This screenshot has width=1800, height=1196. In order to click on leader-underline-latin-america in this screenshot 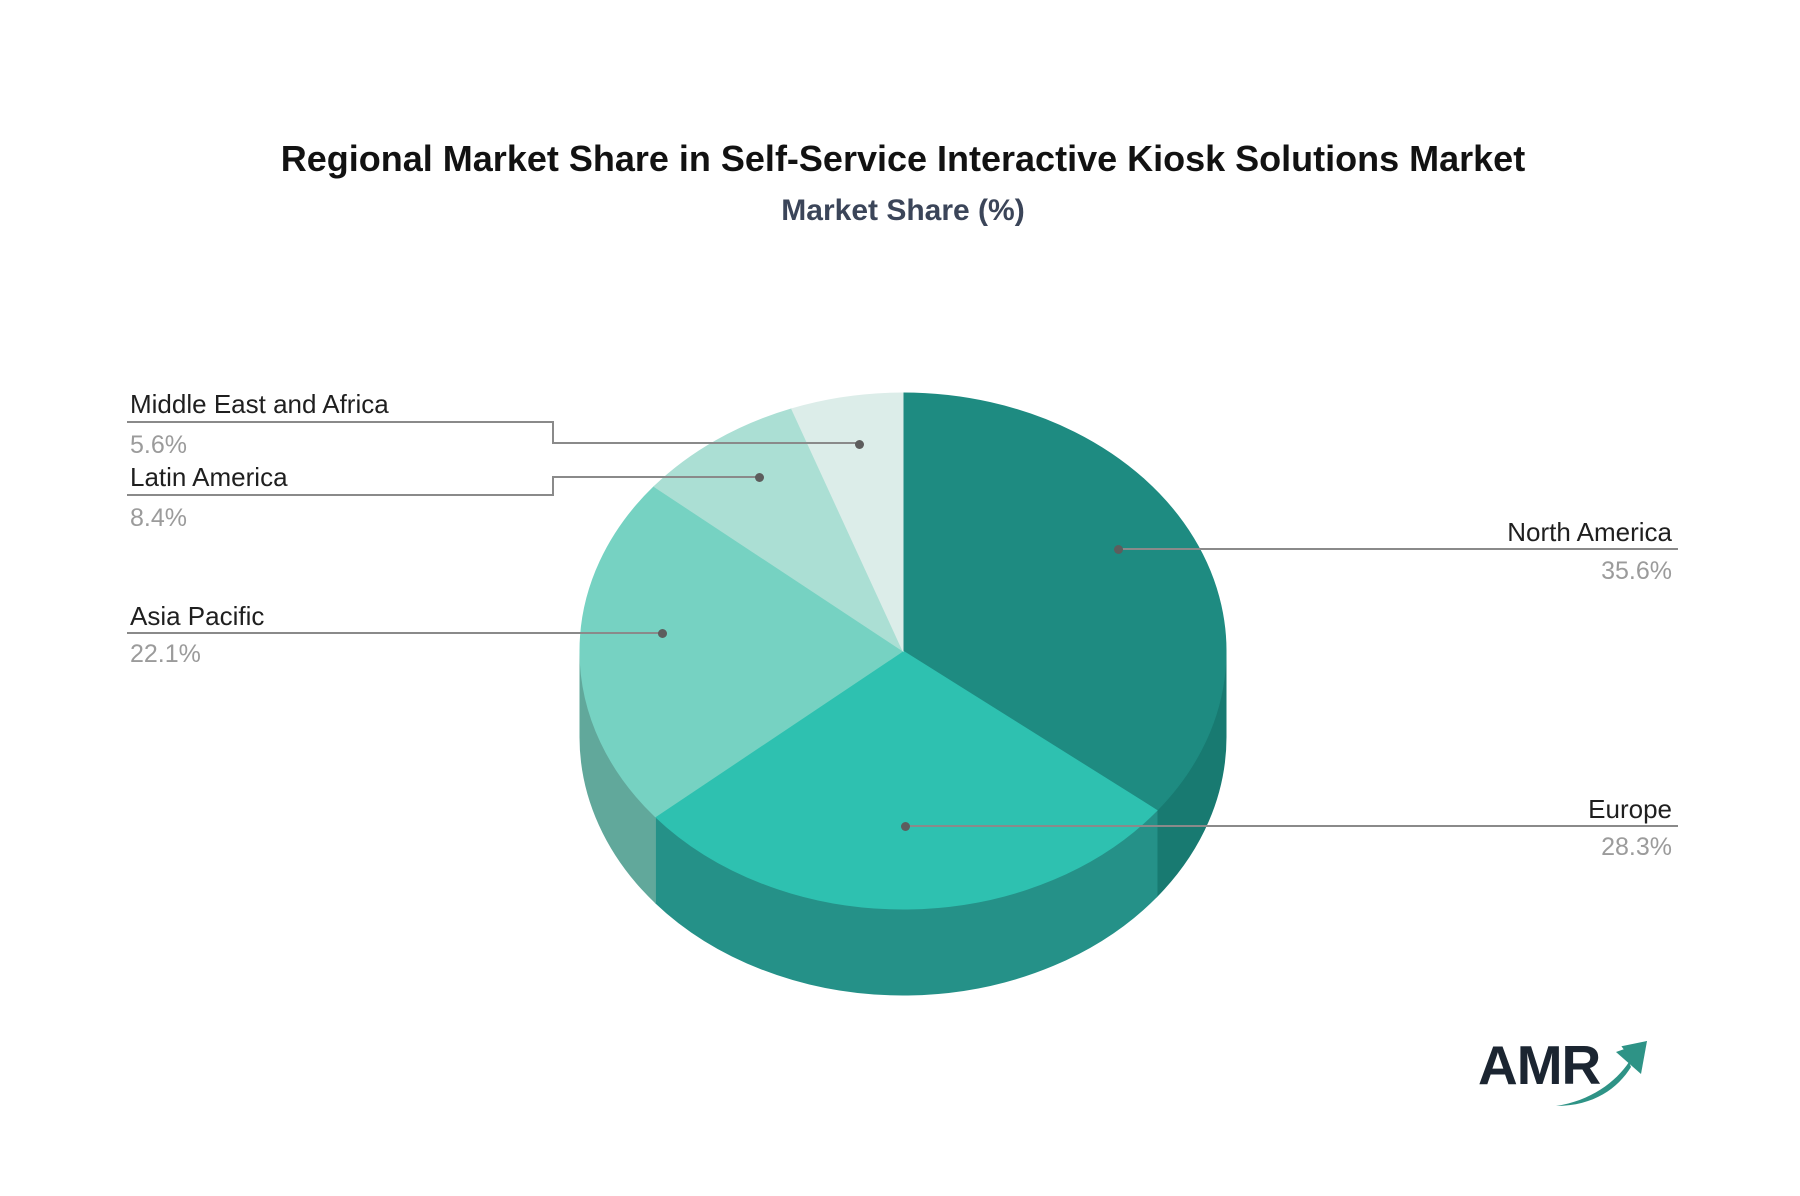, I will do `click(340, 495)`.